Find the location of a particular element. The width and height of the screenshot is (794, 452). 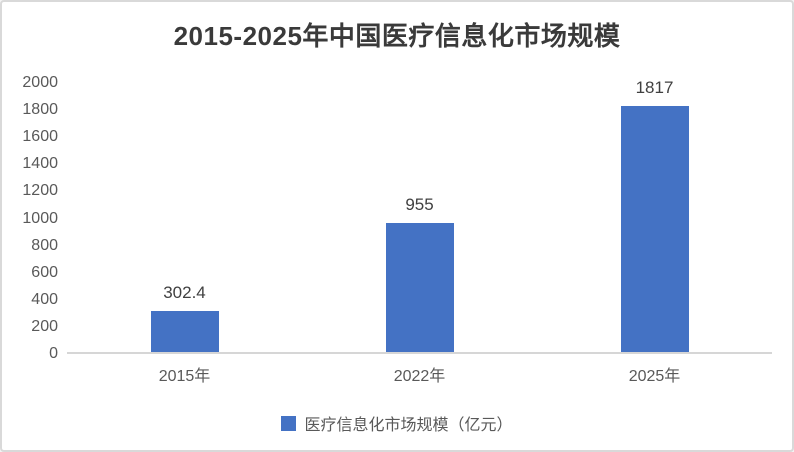

bar-2025 is located at coordinates (654, 228).